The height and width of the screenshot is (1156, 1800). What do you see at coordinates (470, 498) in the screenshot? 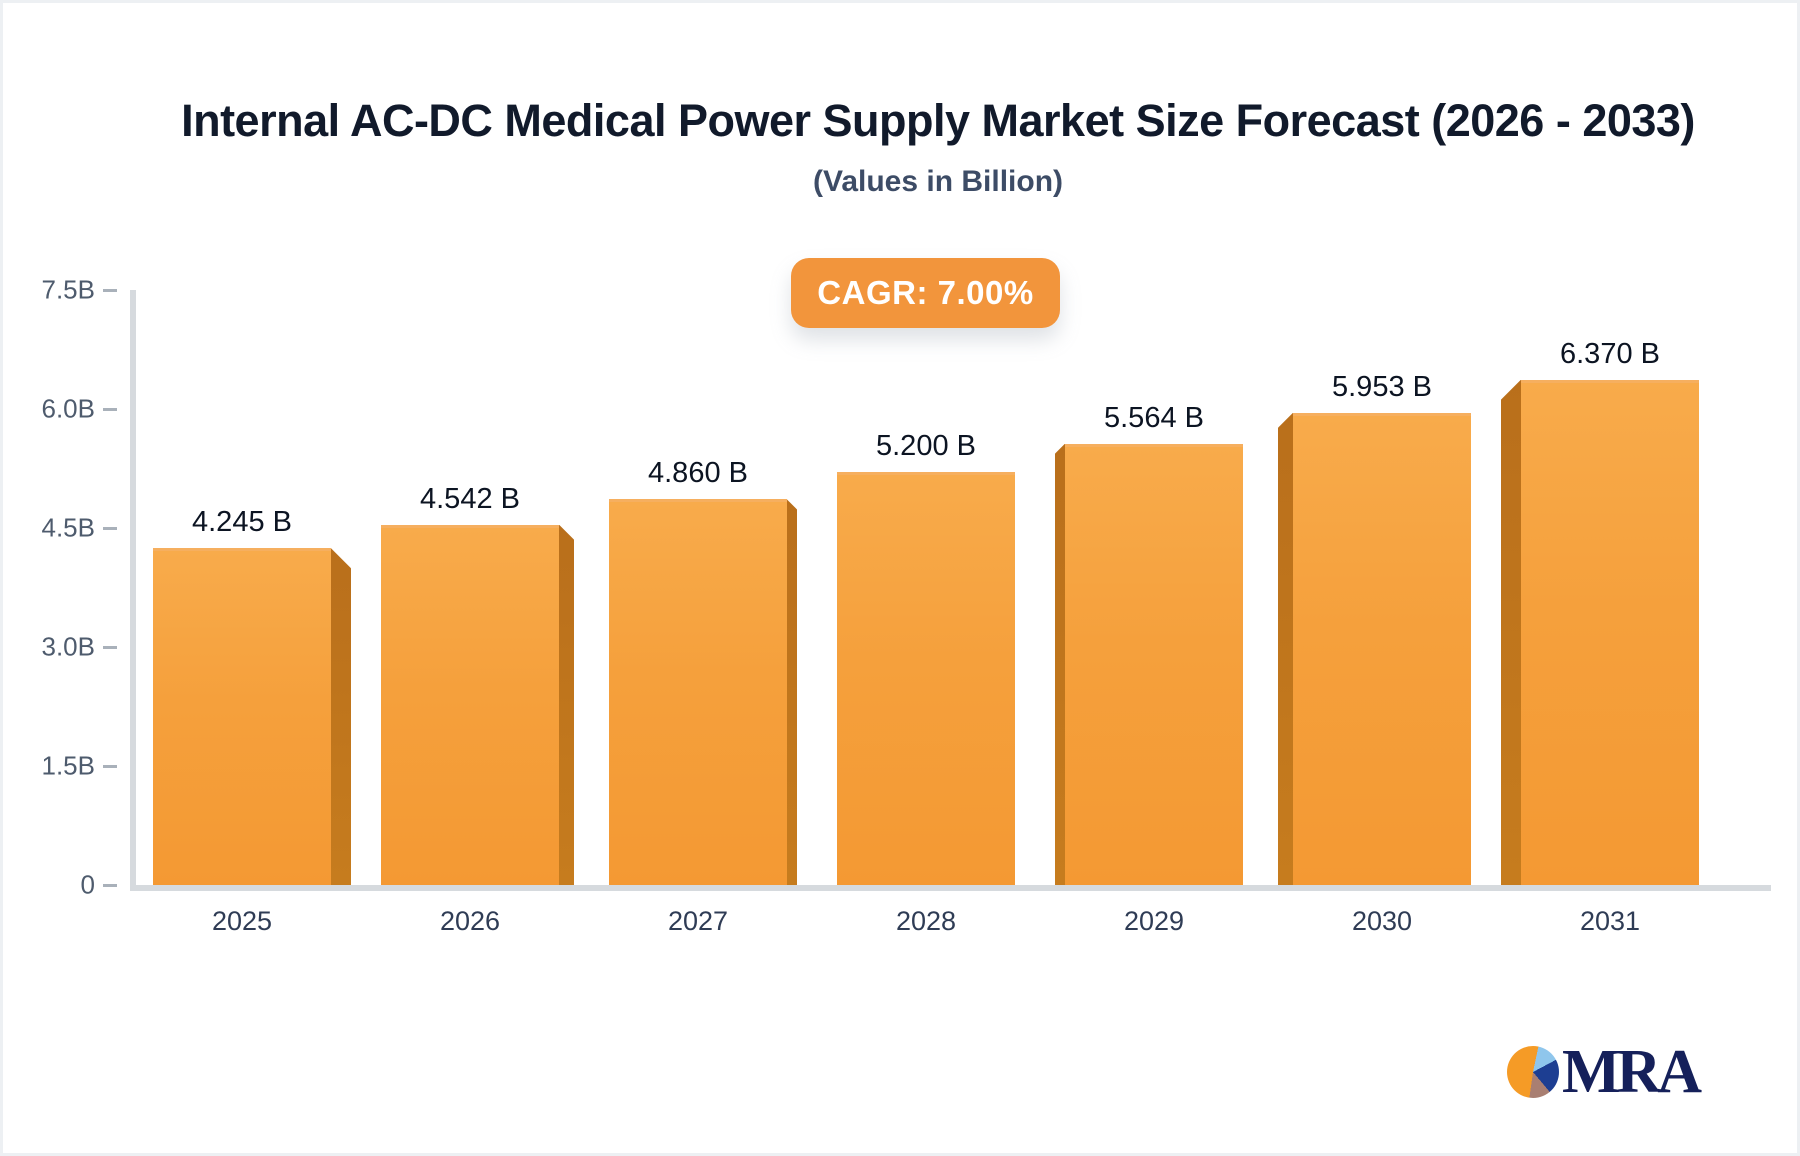
I see `bar-value-label: 4.542 B` at bounding box center [470, 498].